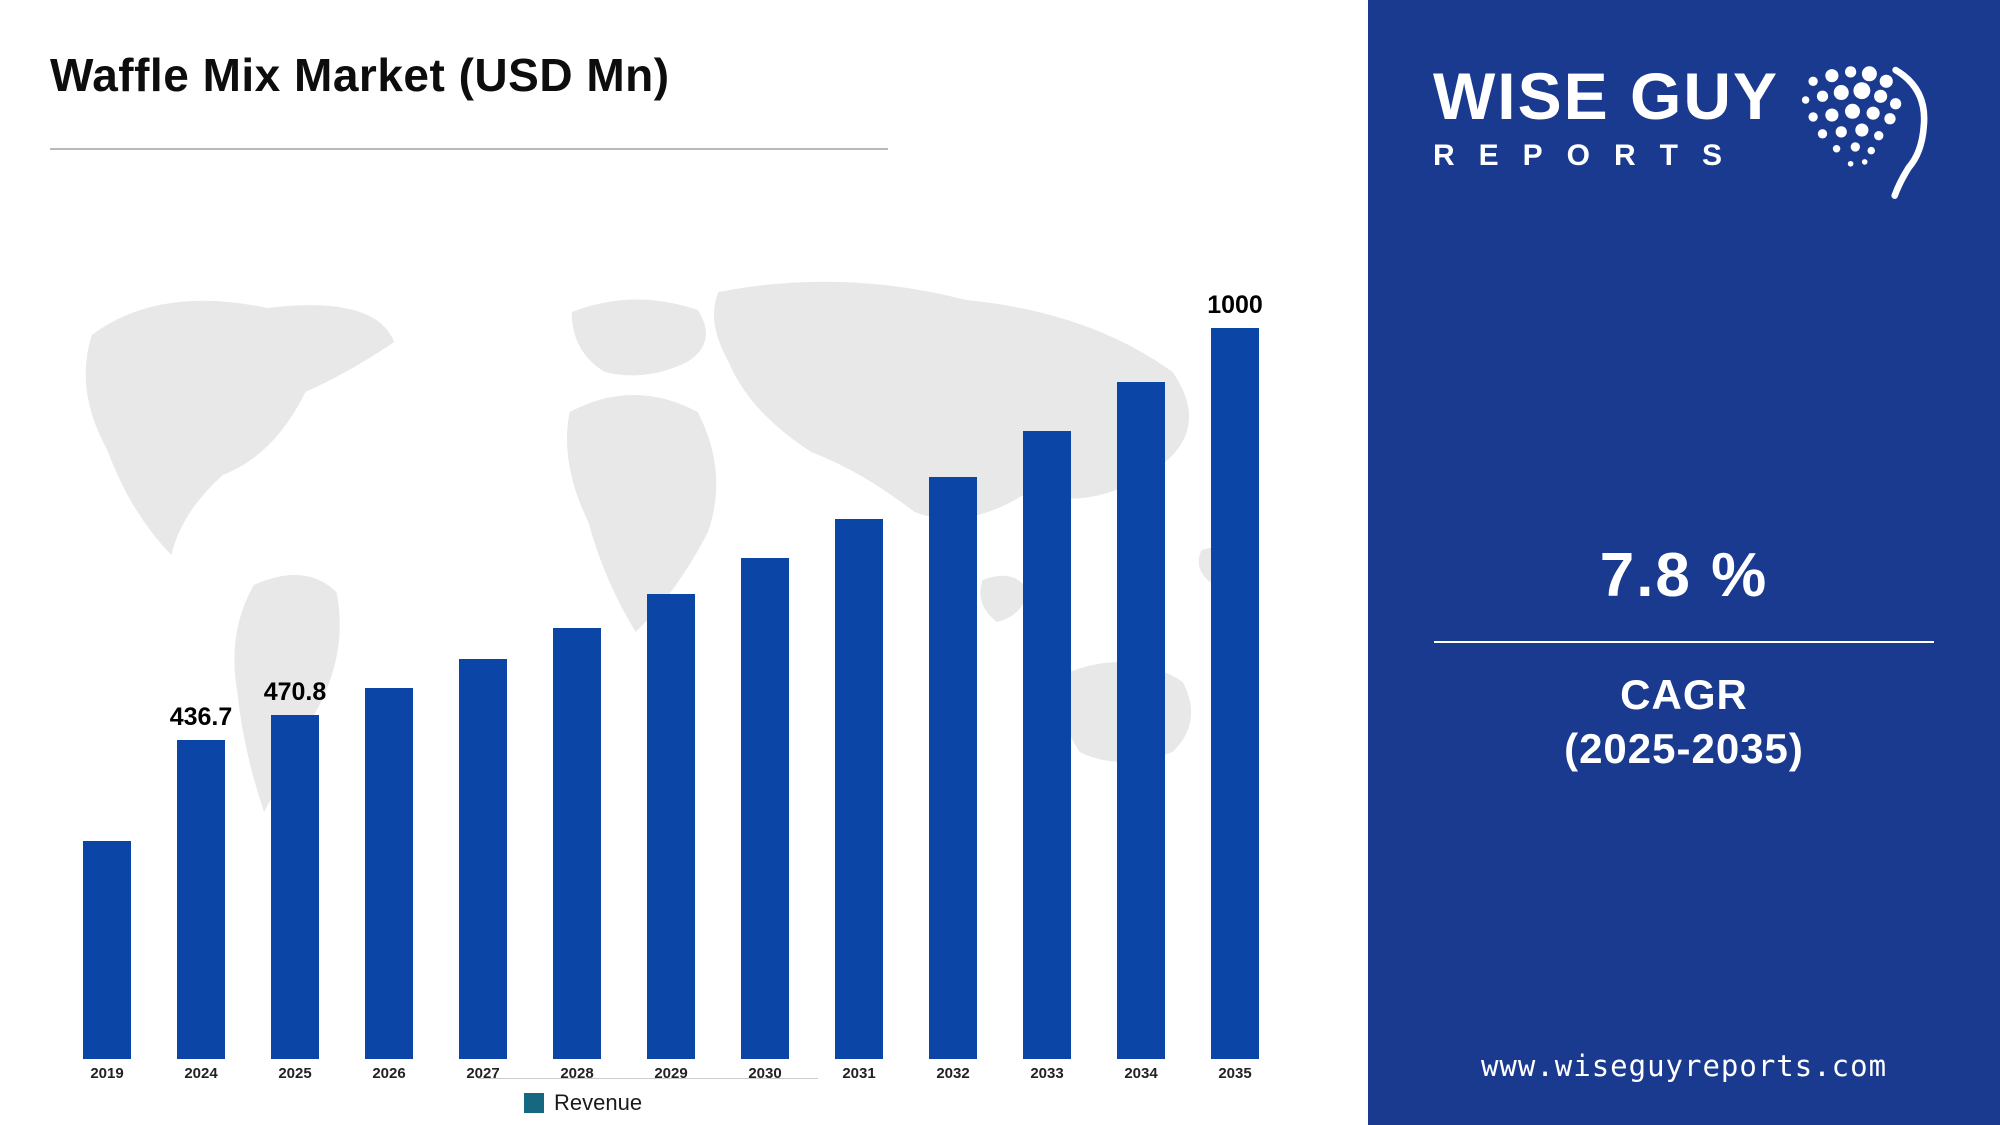  I want to click on cagr-divider, so click(1684, 642).